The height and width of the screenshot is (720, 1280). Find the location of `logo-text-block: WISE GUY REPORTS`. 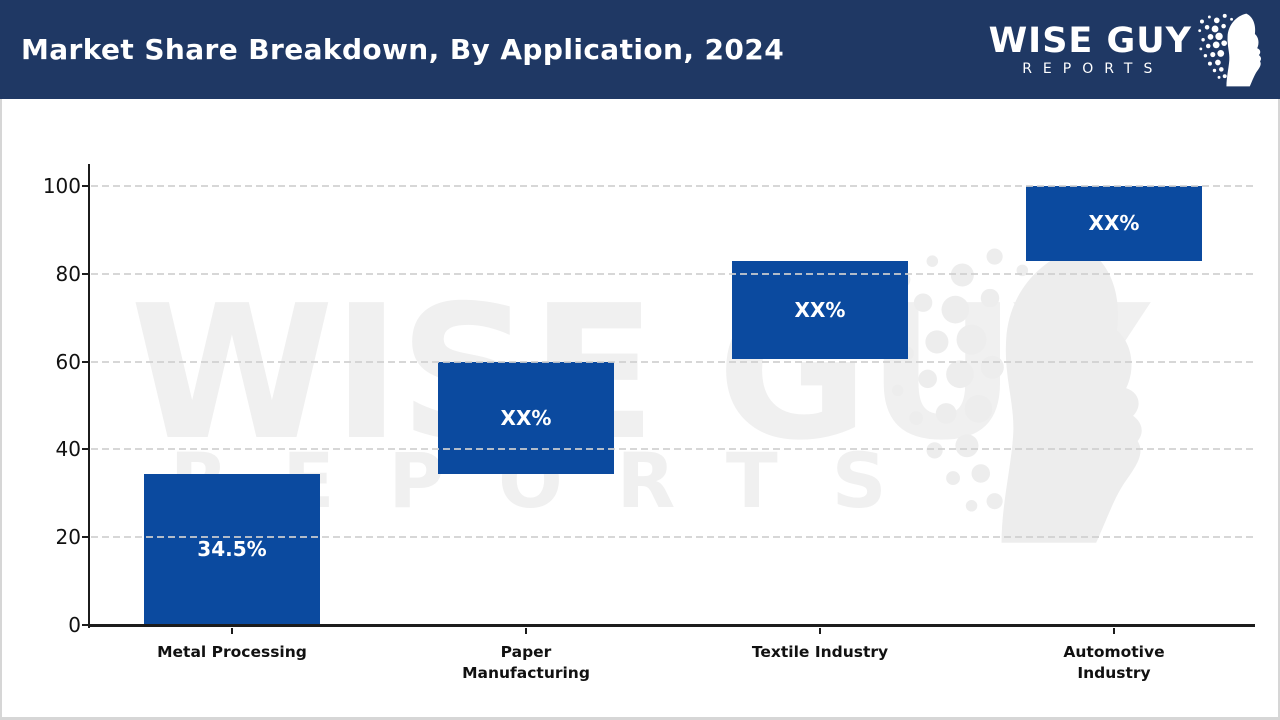

logo-text-block: WISE GUY REPORTS is located at coordinates (1090, 48).